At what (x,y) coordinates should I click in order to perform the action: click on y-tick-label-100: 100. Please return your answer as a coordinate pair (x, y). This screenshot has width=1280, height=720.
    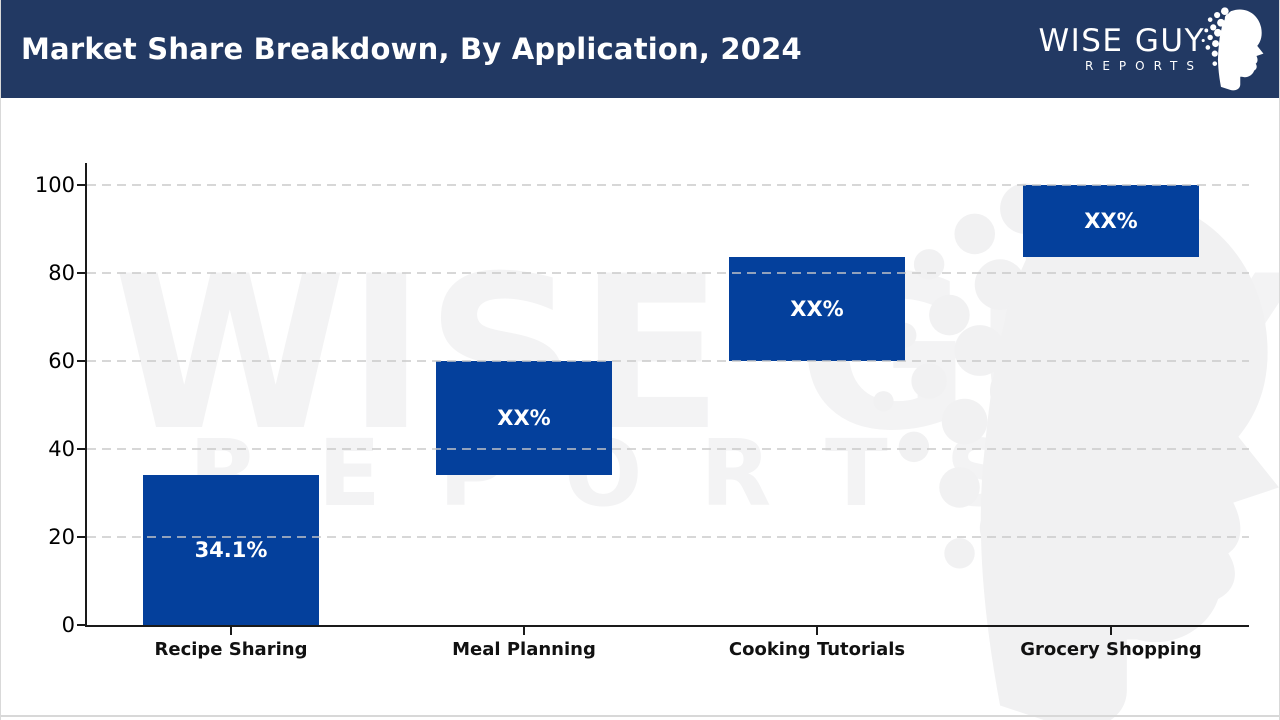
    Looking at the image, I should click on (54, 185).